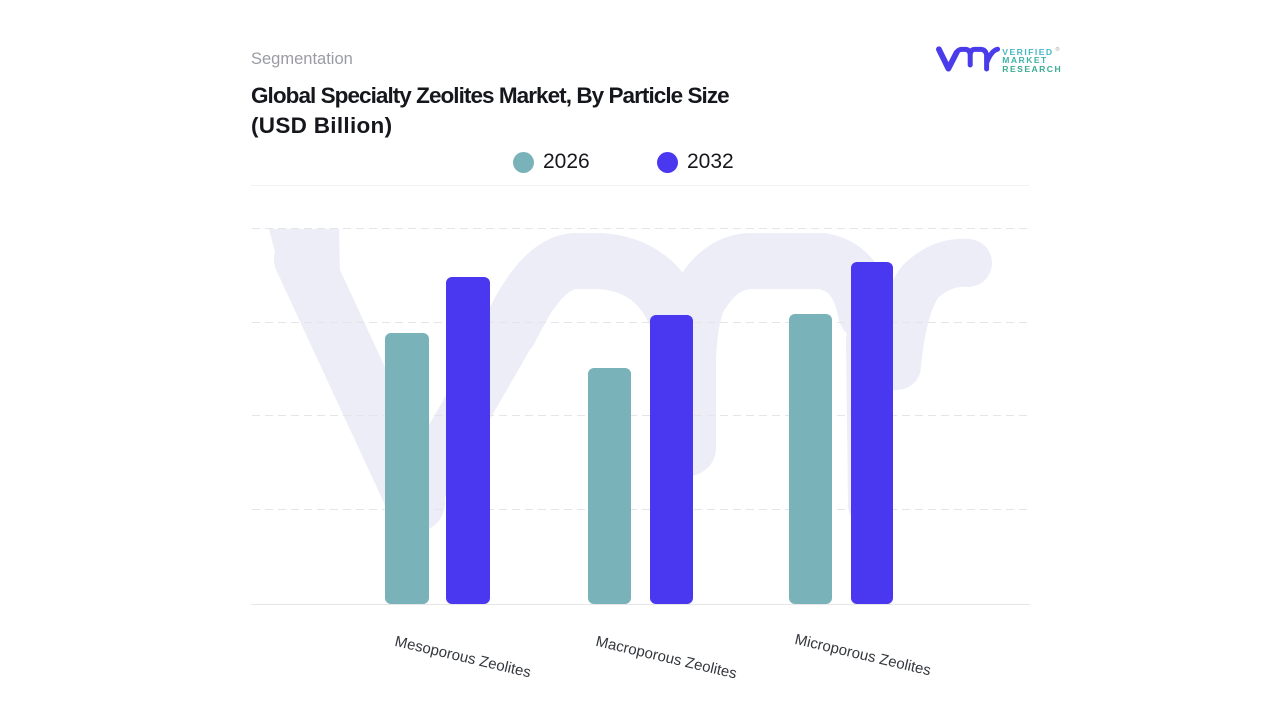 The width and height of the screenshot is (1280, 720). What do you see at coordinates (1024, 60) in the screenshot?
I see `svg-text: MARKET` at bounding box center [1024, 60].